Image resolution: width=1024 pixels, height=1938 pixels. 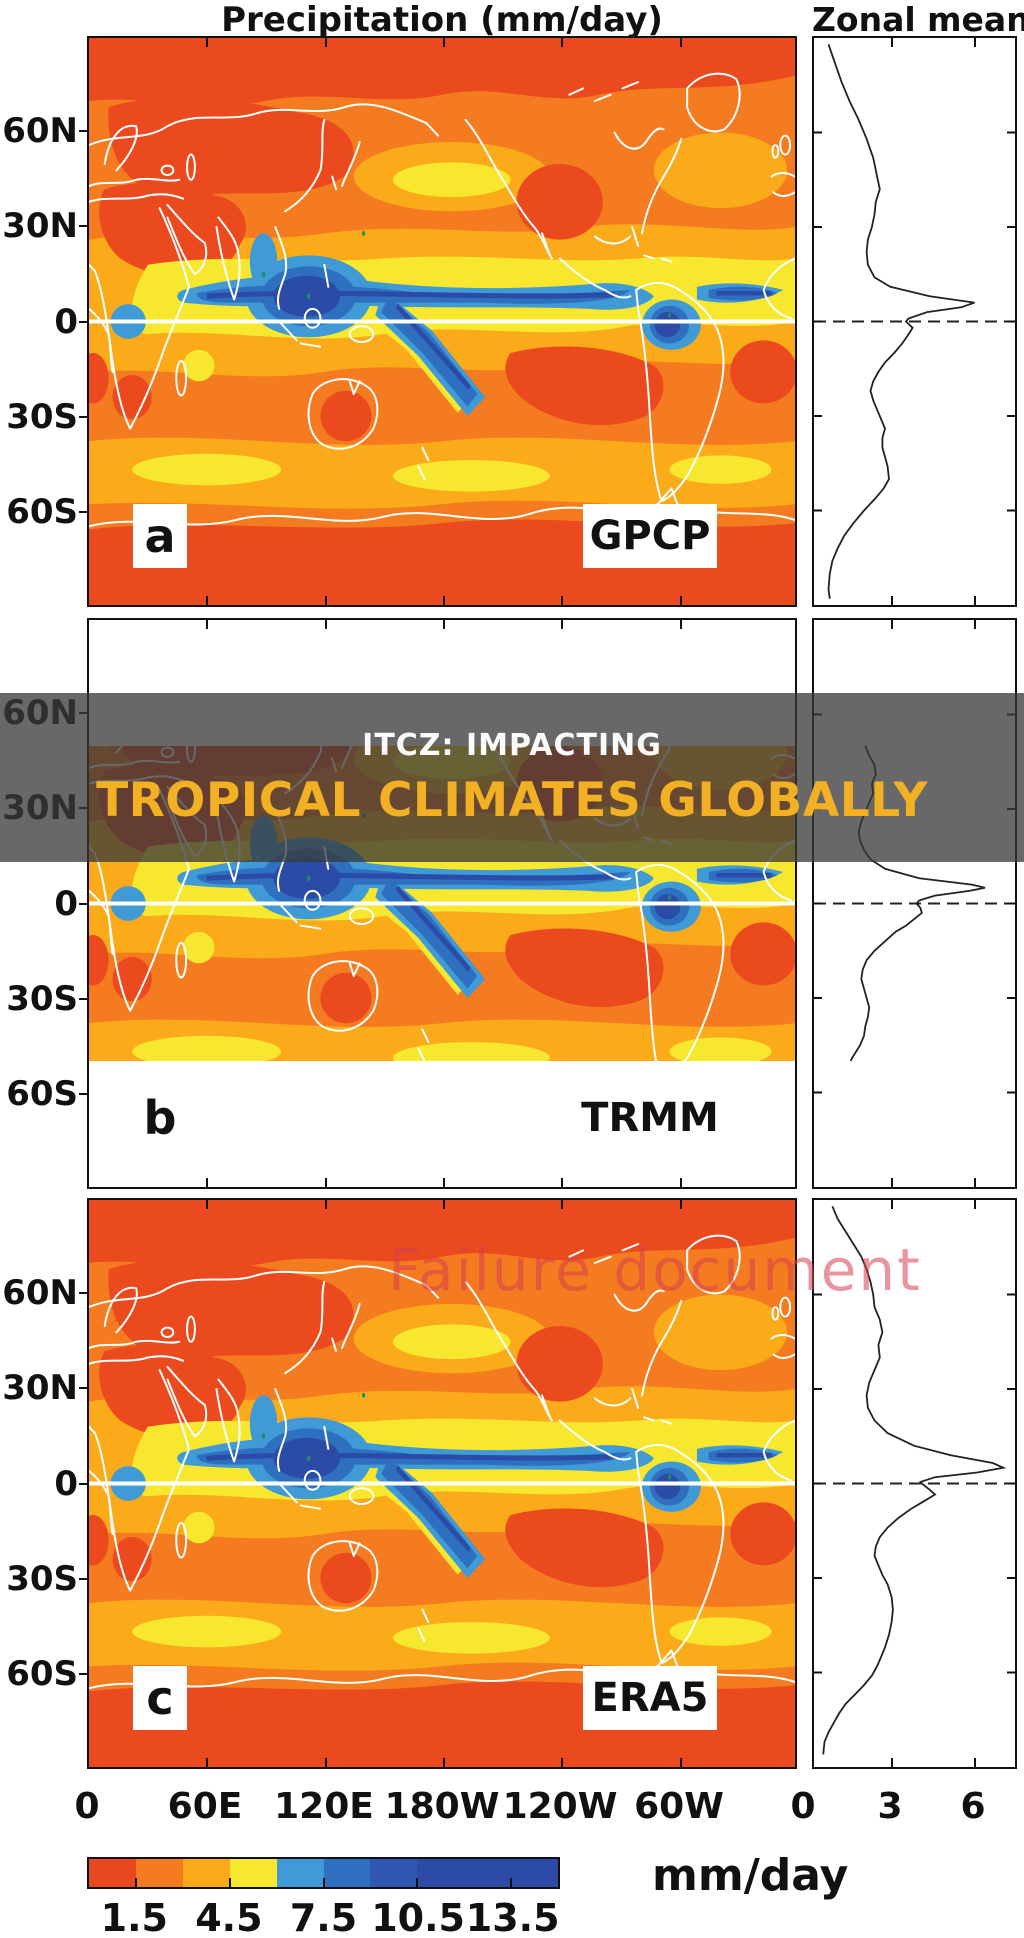 What do you see at coordinates (323, 1917) in the screenshot?
I see `colorbar-tick-label: 7.5` at bounding box center [323, 1917].